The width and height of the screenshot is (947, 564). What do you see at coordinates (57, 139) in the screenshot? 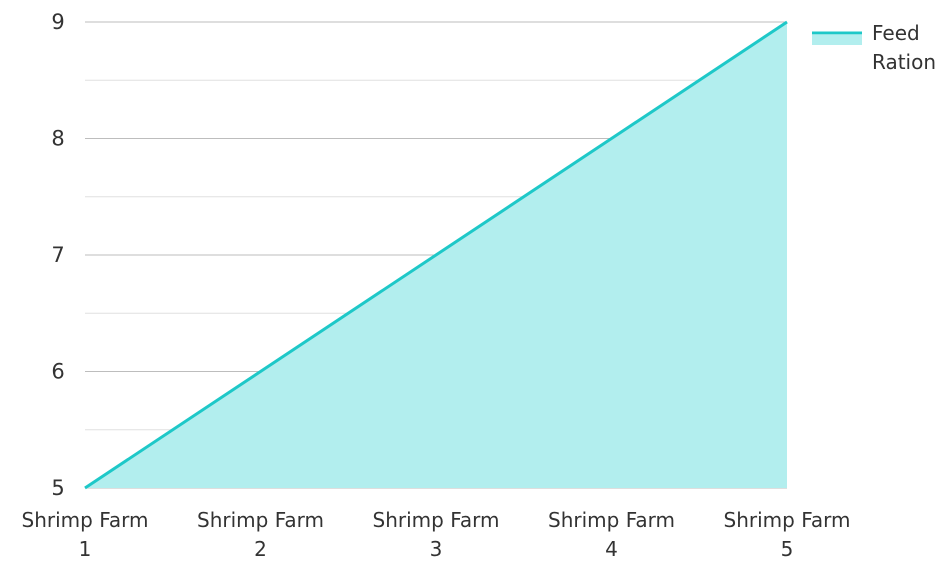
I see `y-tick-label: 8` at bounding box center [57, 139].